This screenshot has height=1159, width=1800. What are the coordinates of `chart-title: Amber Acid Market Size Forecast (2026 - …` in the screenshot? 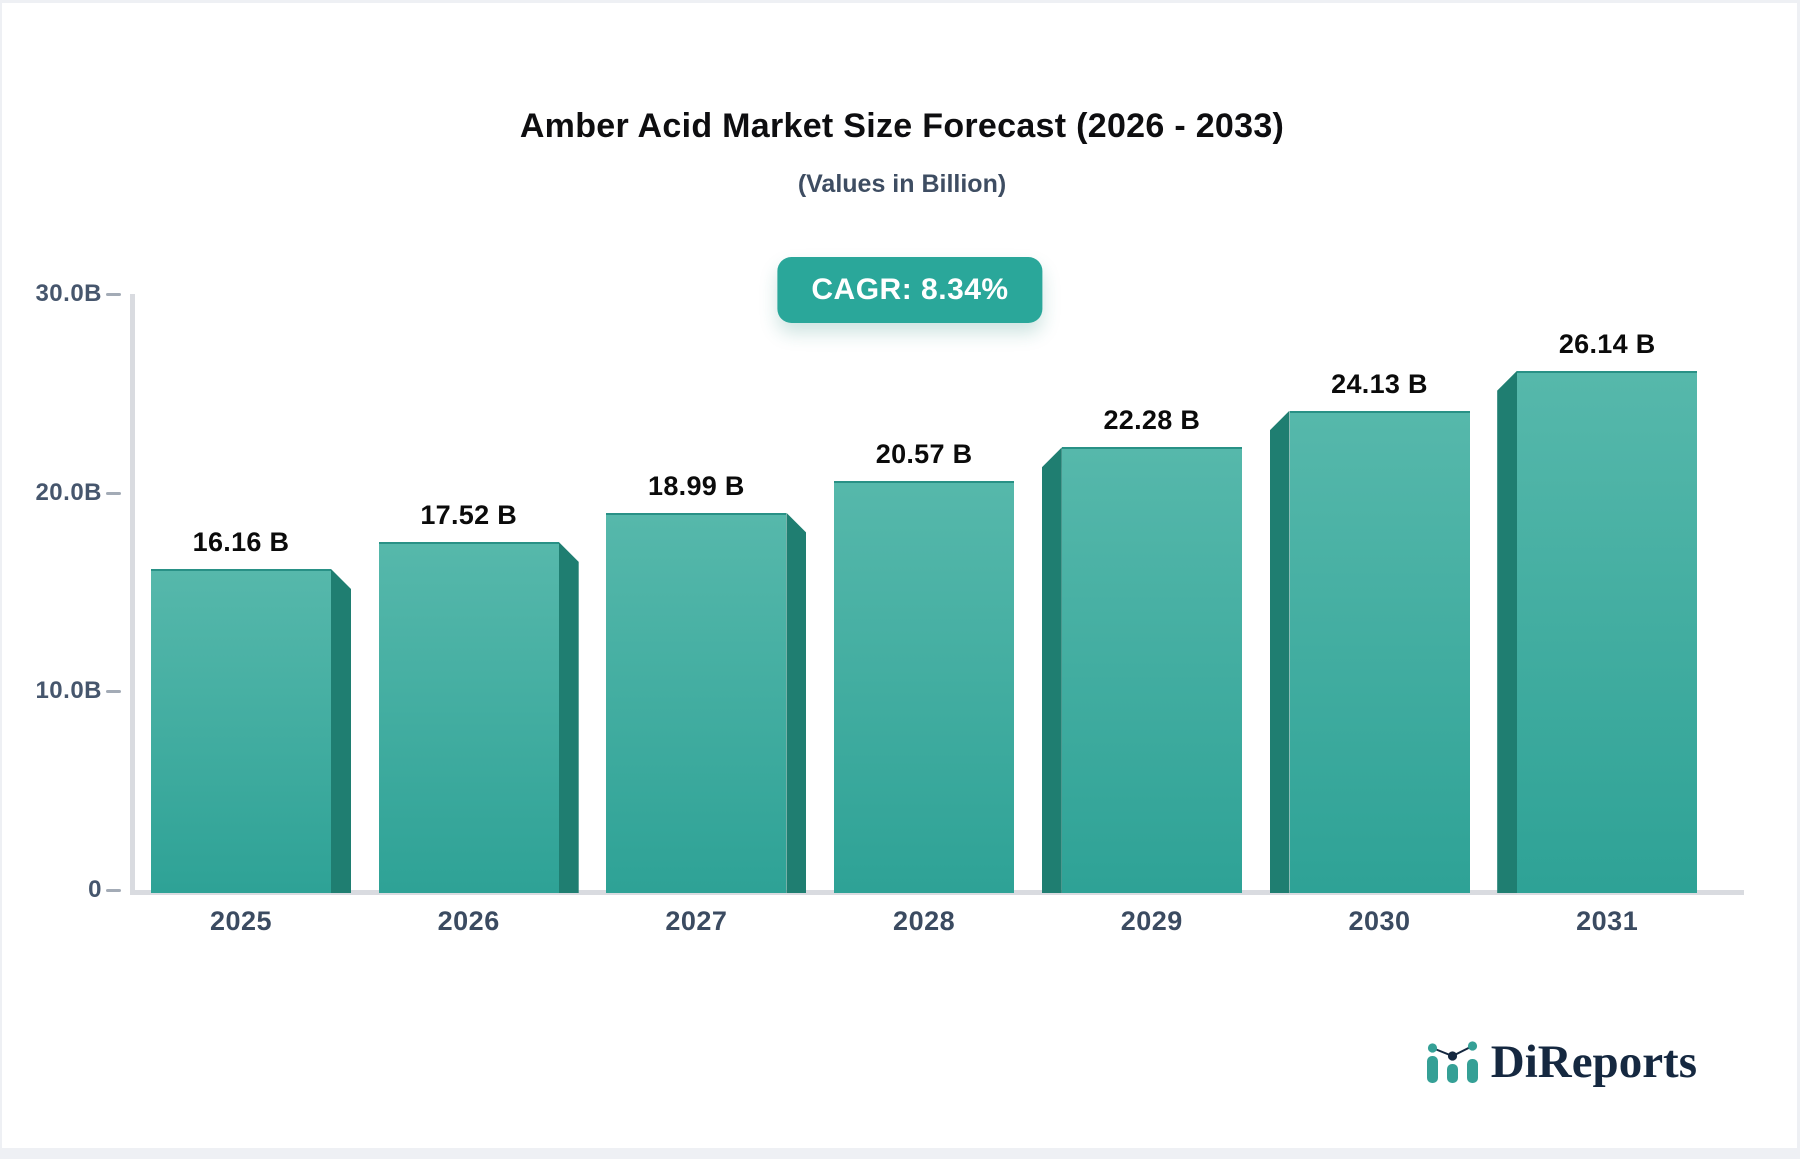 It's located at (902, 126).